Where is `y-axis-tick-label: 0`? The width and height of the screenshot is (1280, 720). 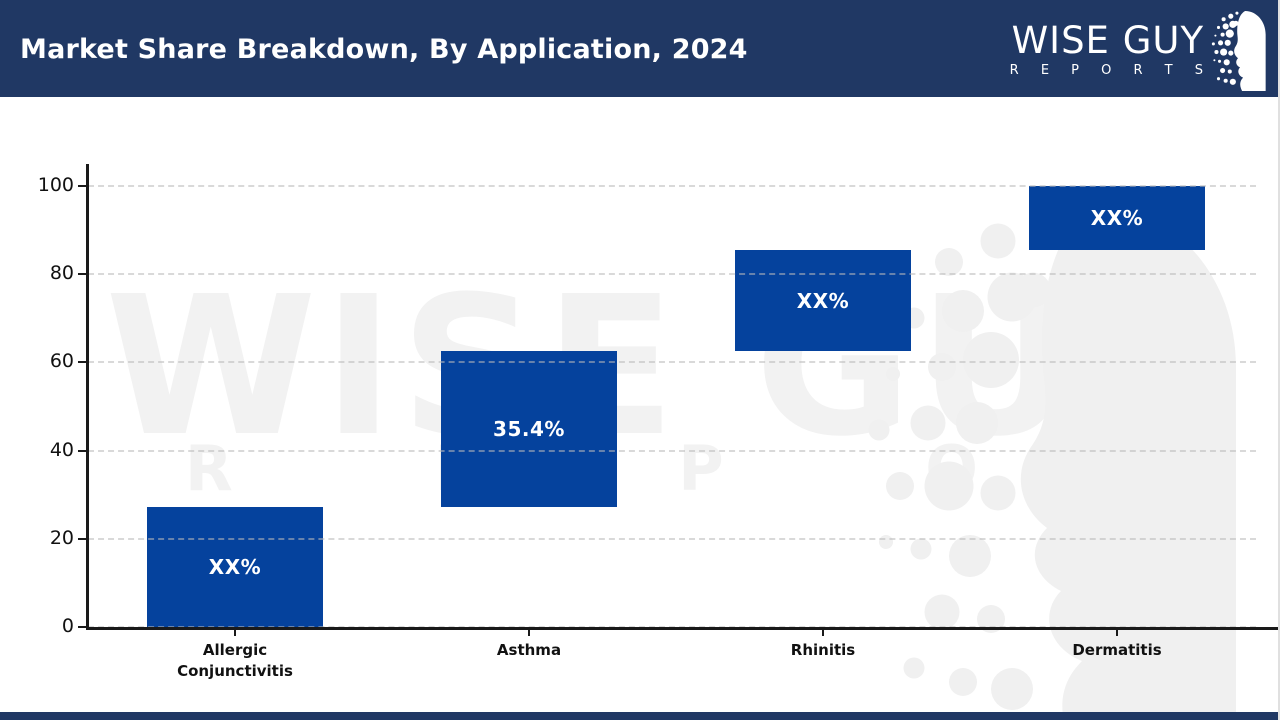
y-axis-tick-label: 0 is located at coordinates (67, 626).